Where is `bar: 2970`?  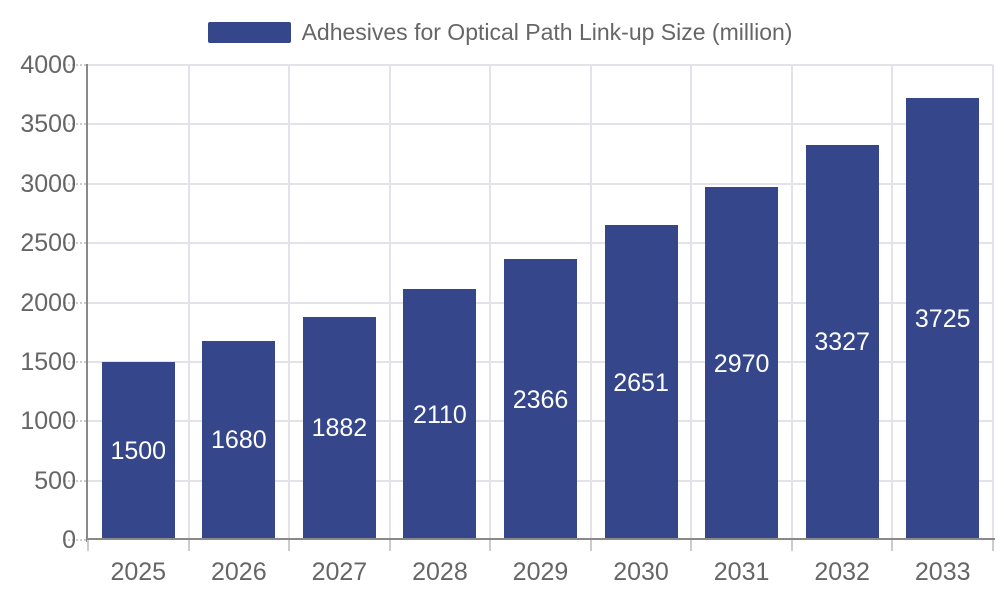
bar: 2970 is located at coordinates (742, 363).